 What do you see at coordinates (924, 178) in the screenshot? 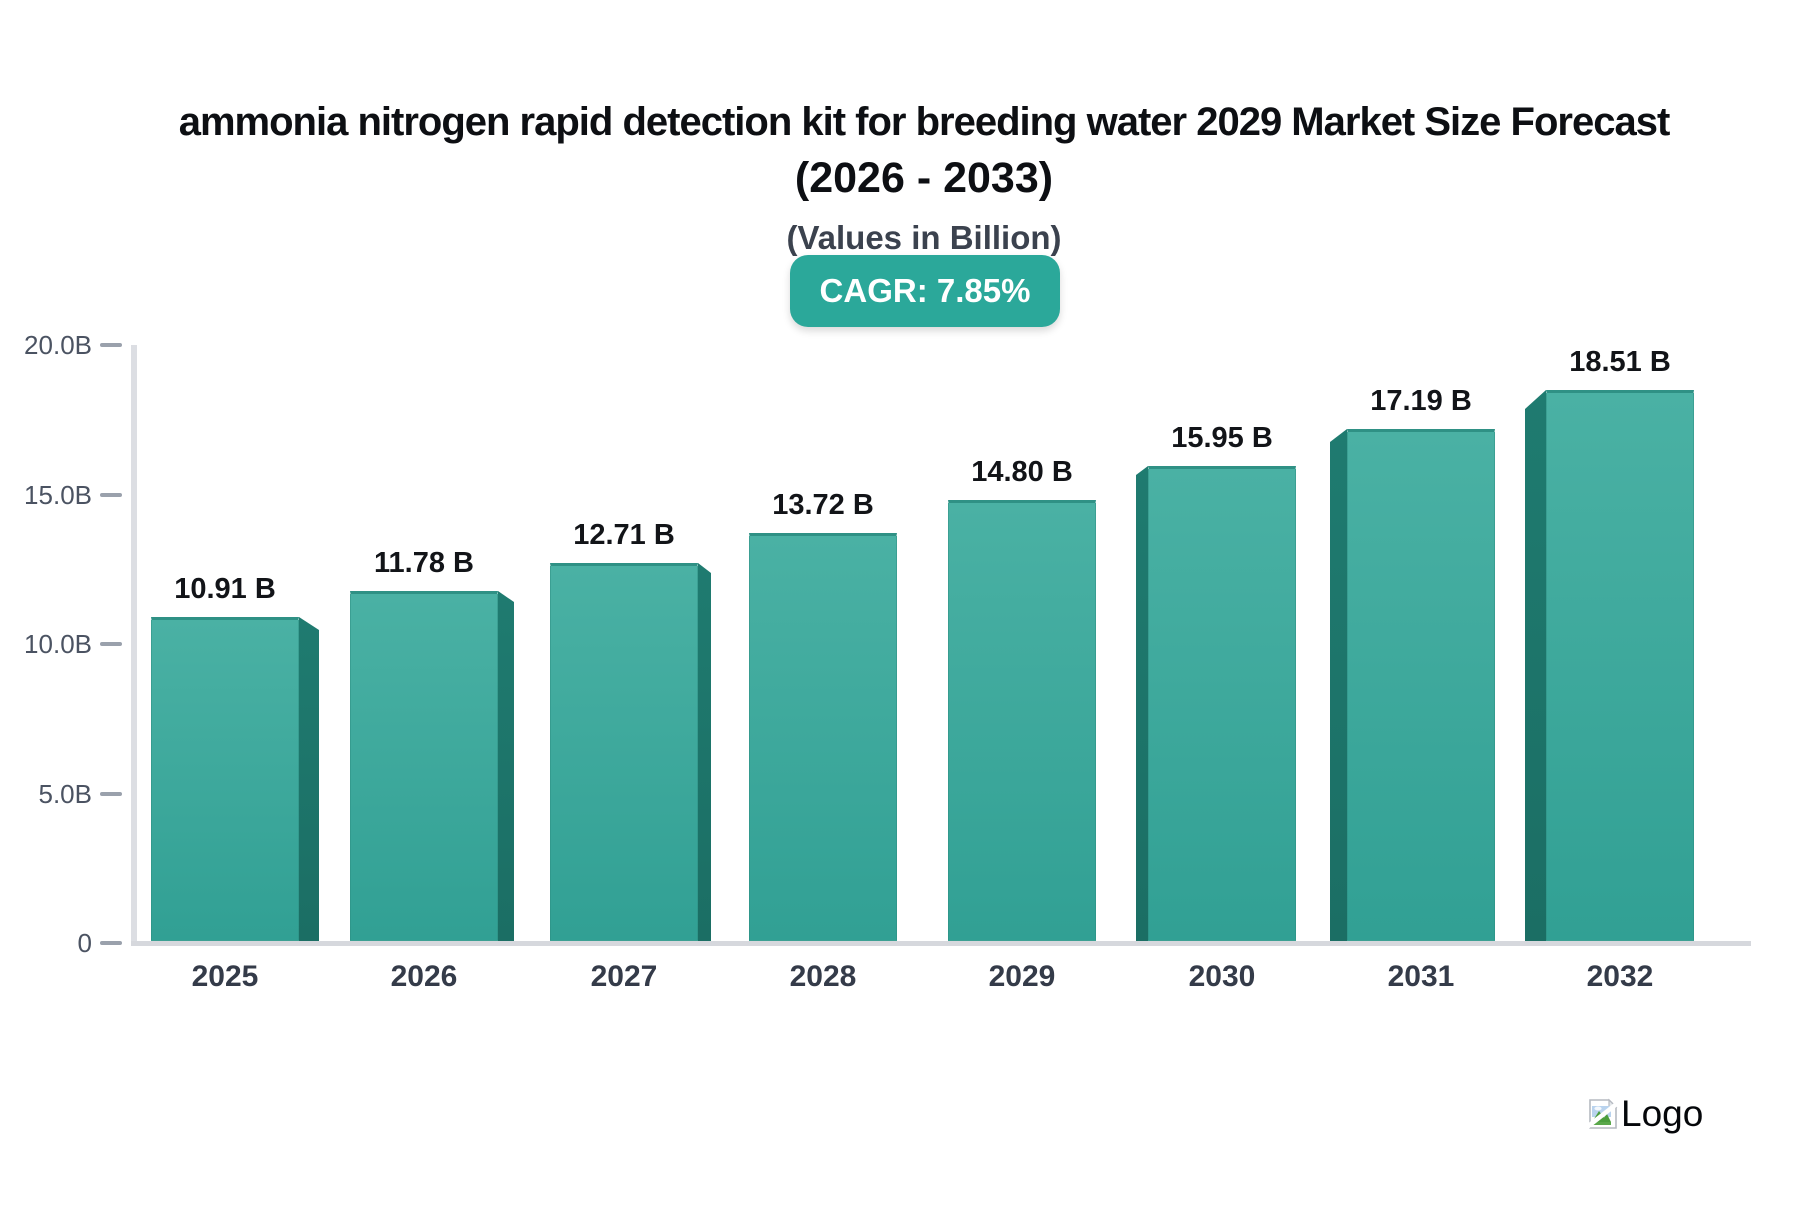
I see `chart-title-line2: (2026 - 2033)` at bounding box center [924, 178].